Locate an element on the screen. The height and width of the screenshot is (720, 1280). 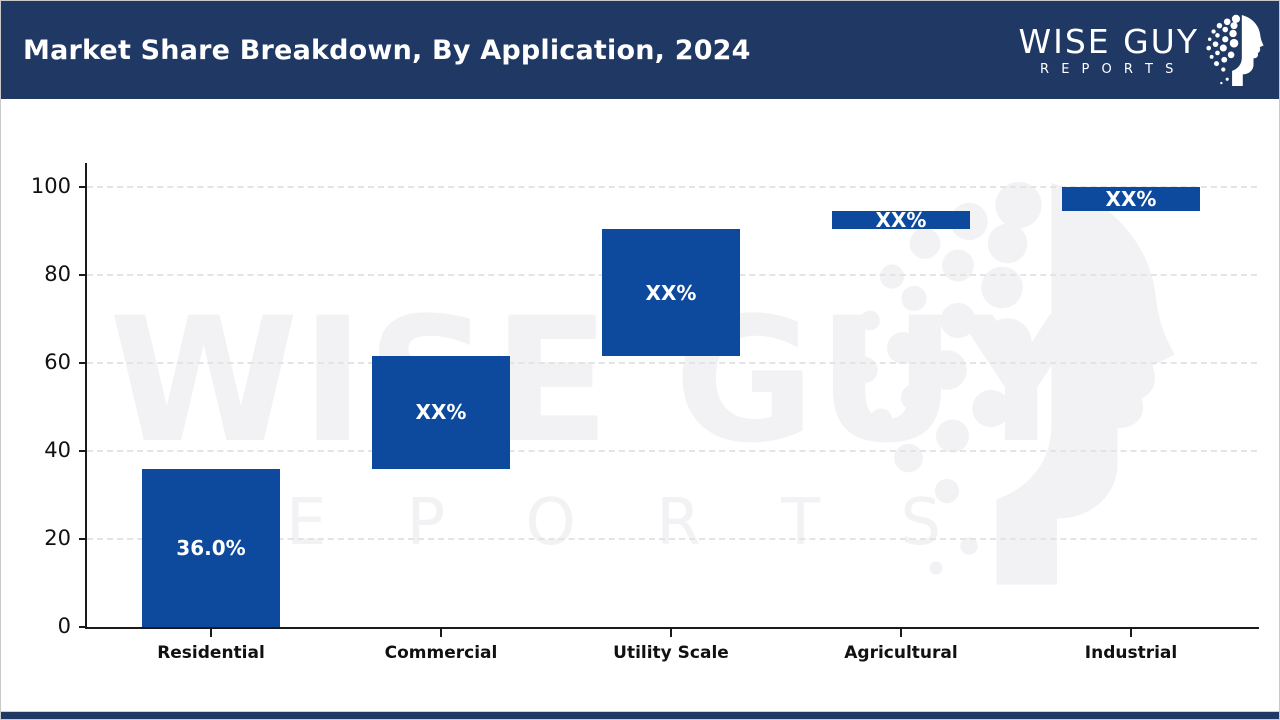
bar-value-label-utility-scale: XX% is located at coordinates (671, 292).